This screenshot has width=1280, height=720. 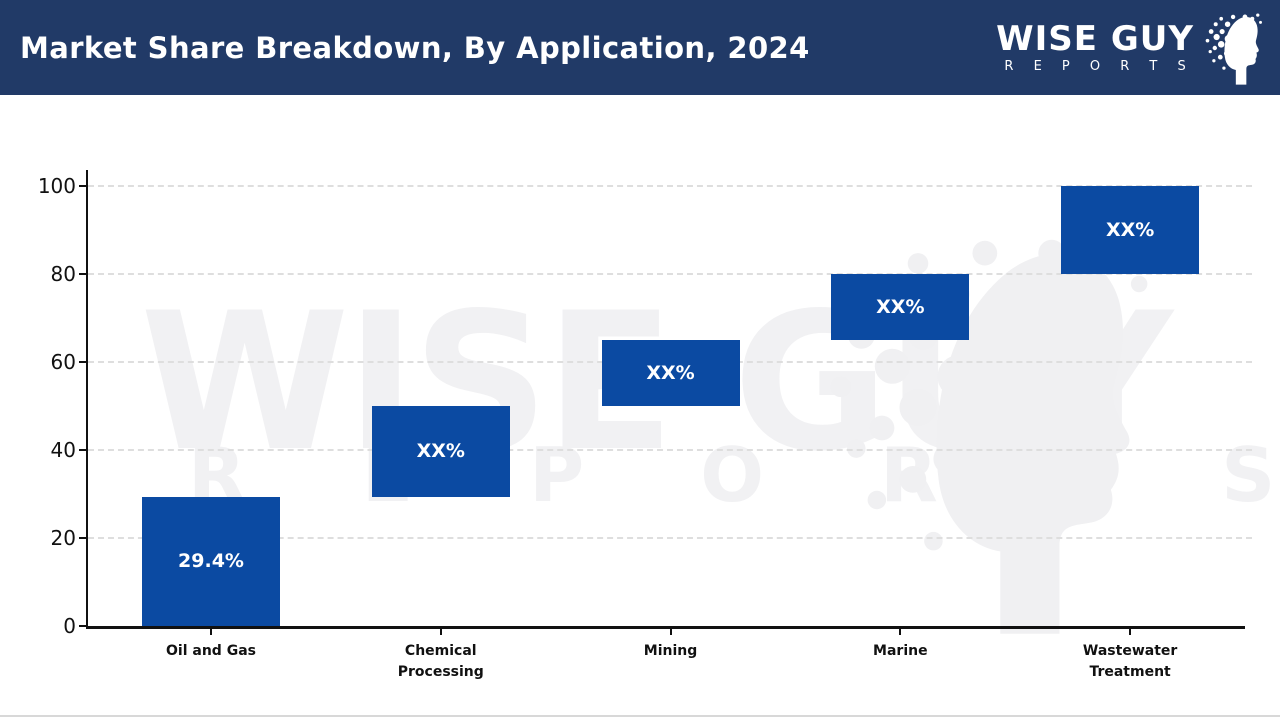 What do you see at coordinates (440, 661) in the screenshot?
I see `x-category-label-1: Chemical Processing` at bounding box center [440, 661].